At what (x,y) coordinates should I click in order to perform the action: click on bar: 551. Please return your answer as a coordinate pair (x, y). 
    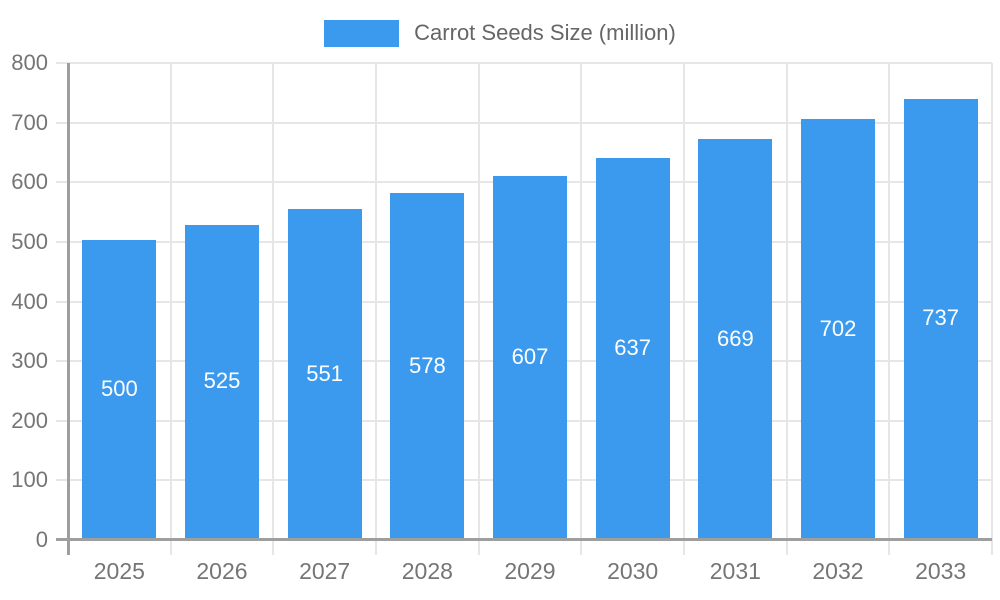
    Looking at the image, I should click on (324, 373).